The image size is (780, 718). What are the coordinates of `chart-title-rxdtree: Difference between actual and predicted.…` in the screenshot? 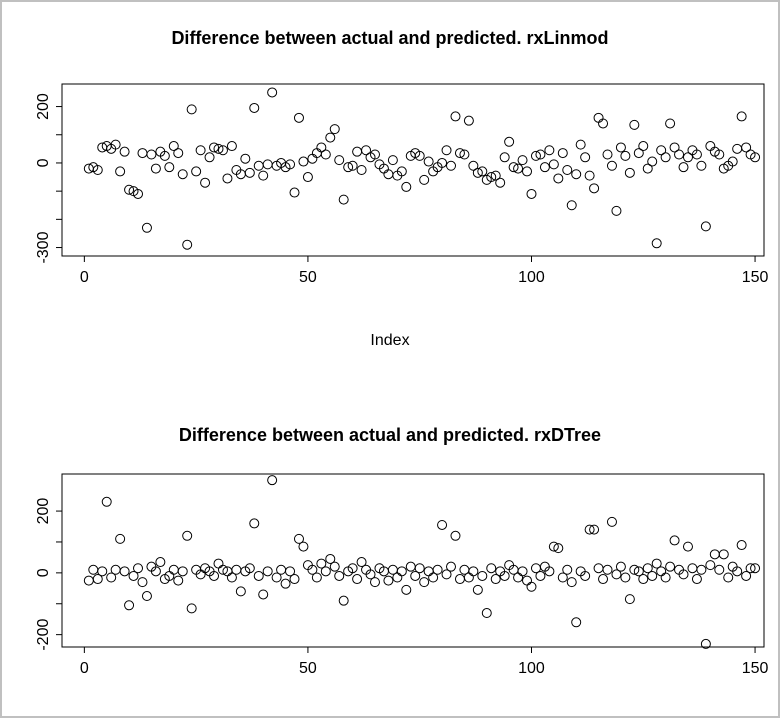 It's located at (390, 435).